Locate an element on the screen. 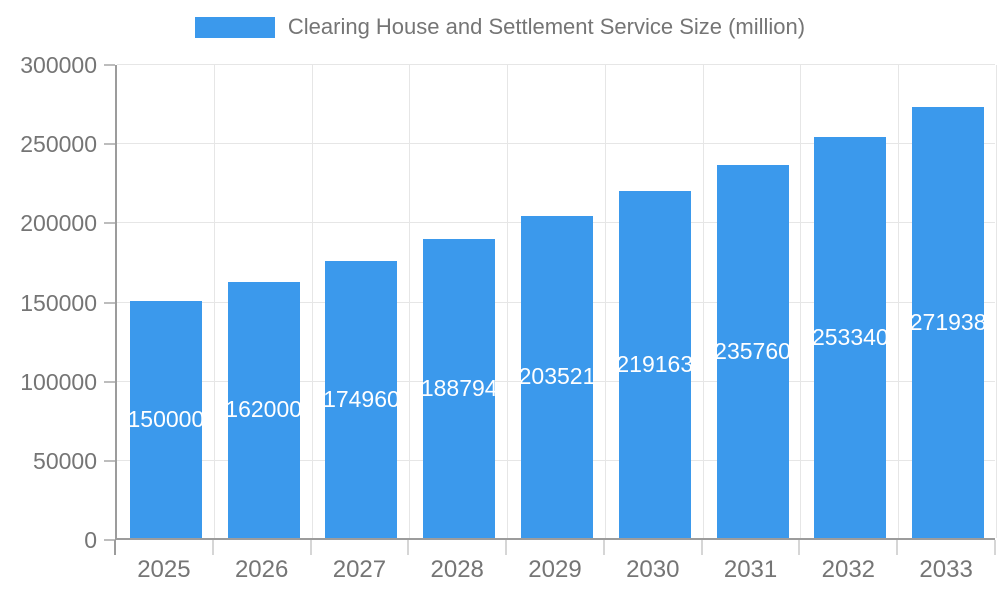 The image size is (1000, 600). bar-2027: 174960 is located at coordinates (361, 399).